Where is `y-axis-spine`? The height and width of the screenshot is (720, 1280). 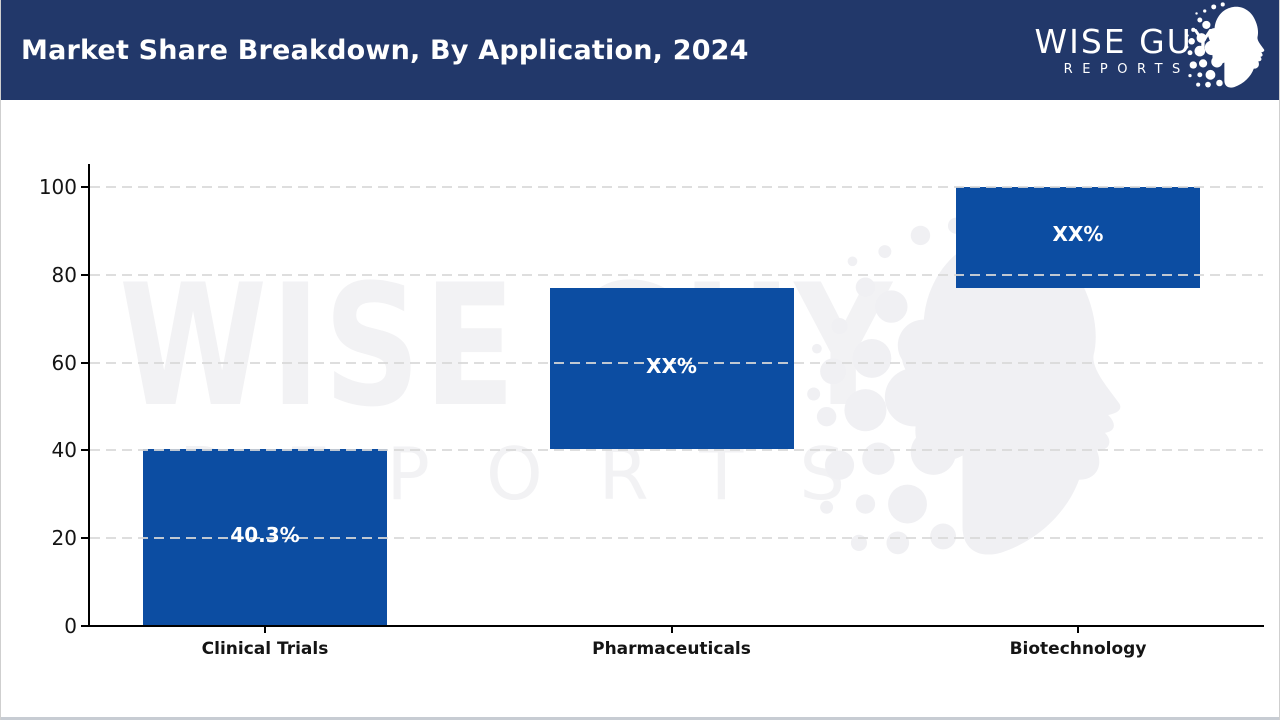 y-axis-spine is located at coordinates (89, 395).